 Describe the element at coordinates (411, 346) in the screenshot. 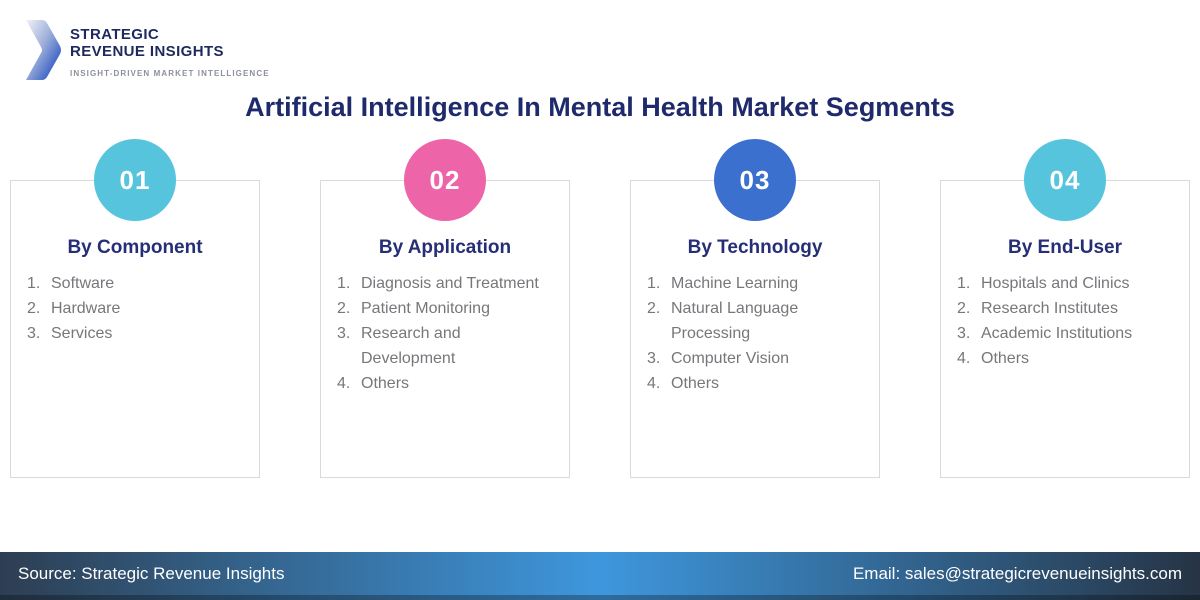

I see `list-item-label: Research and Development` at that location.